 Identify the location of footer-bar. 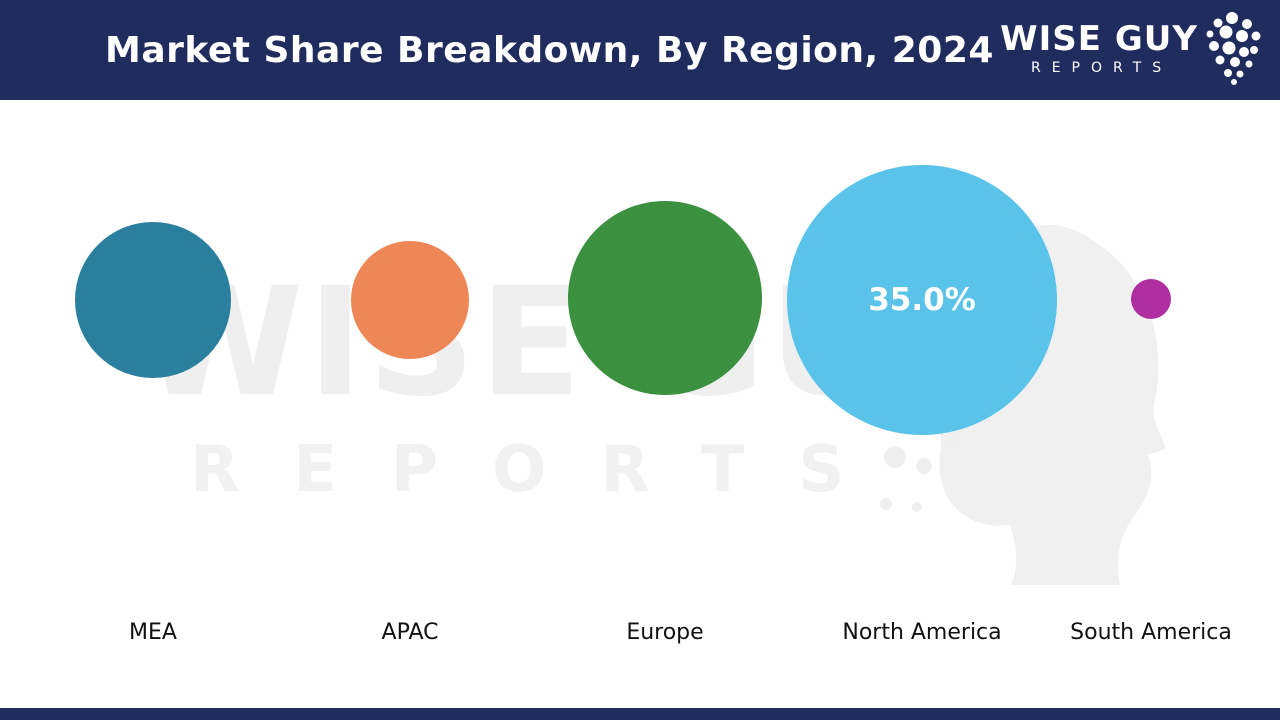
(640, 714).